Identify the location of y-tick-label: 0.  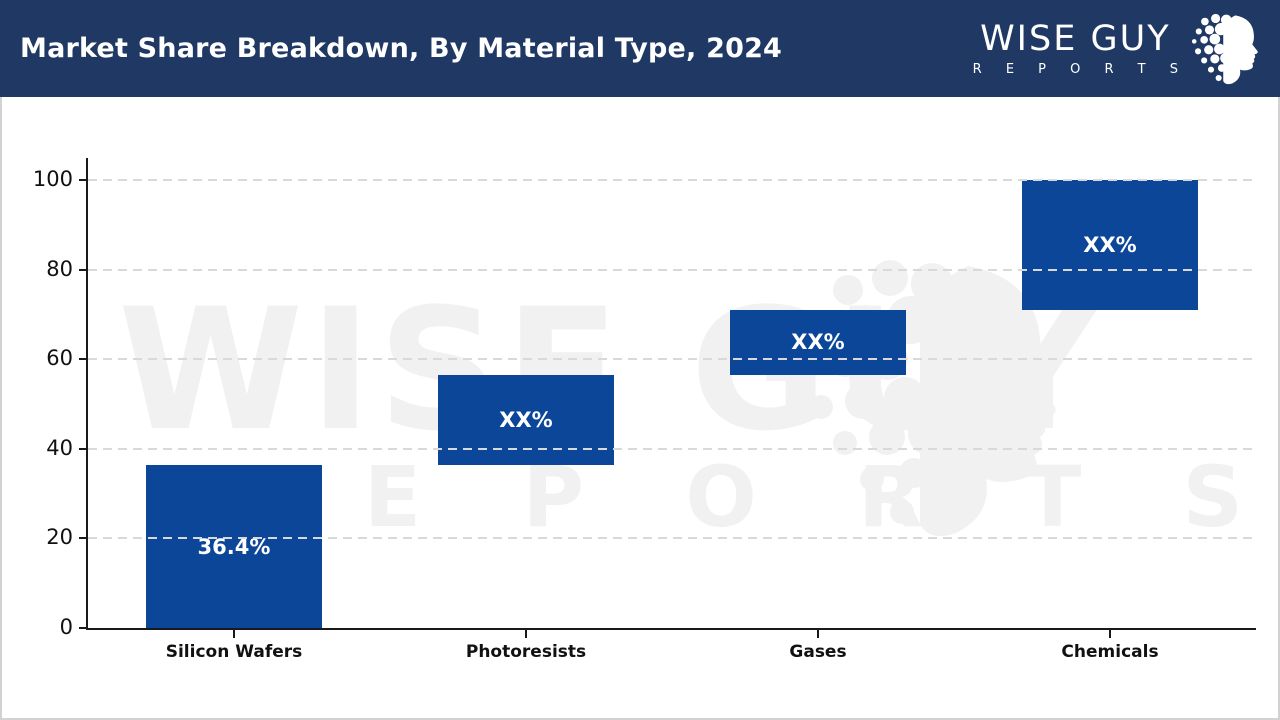
(66, 627).